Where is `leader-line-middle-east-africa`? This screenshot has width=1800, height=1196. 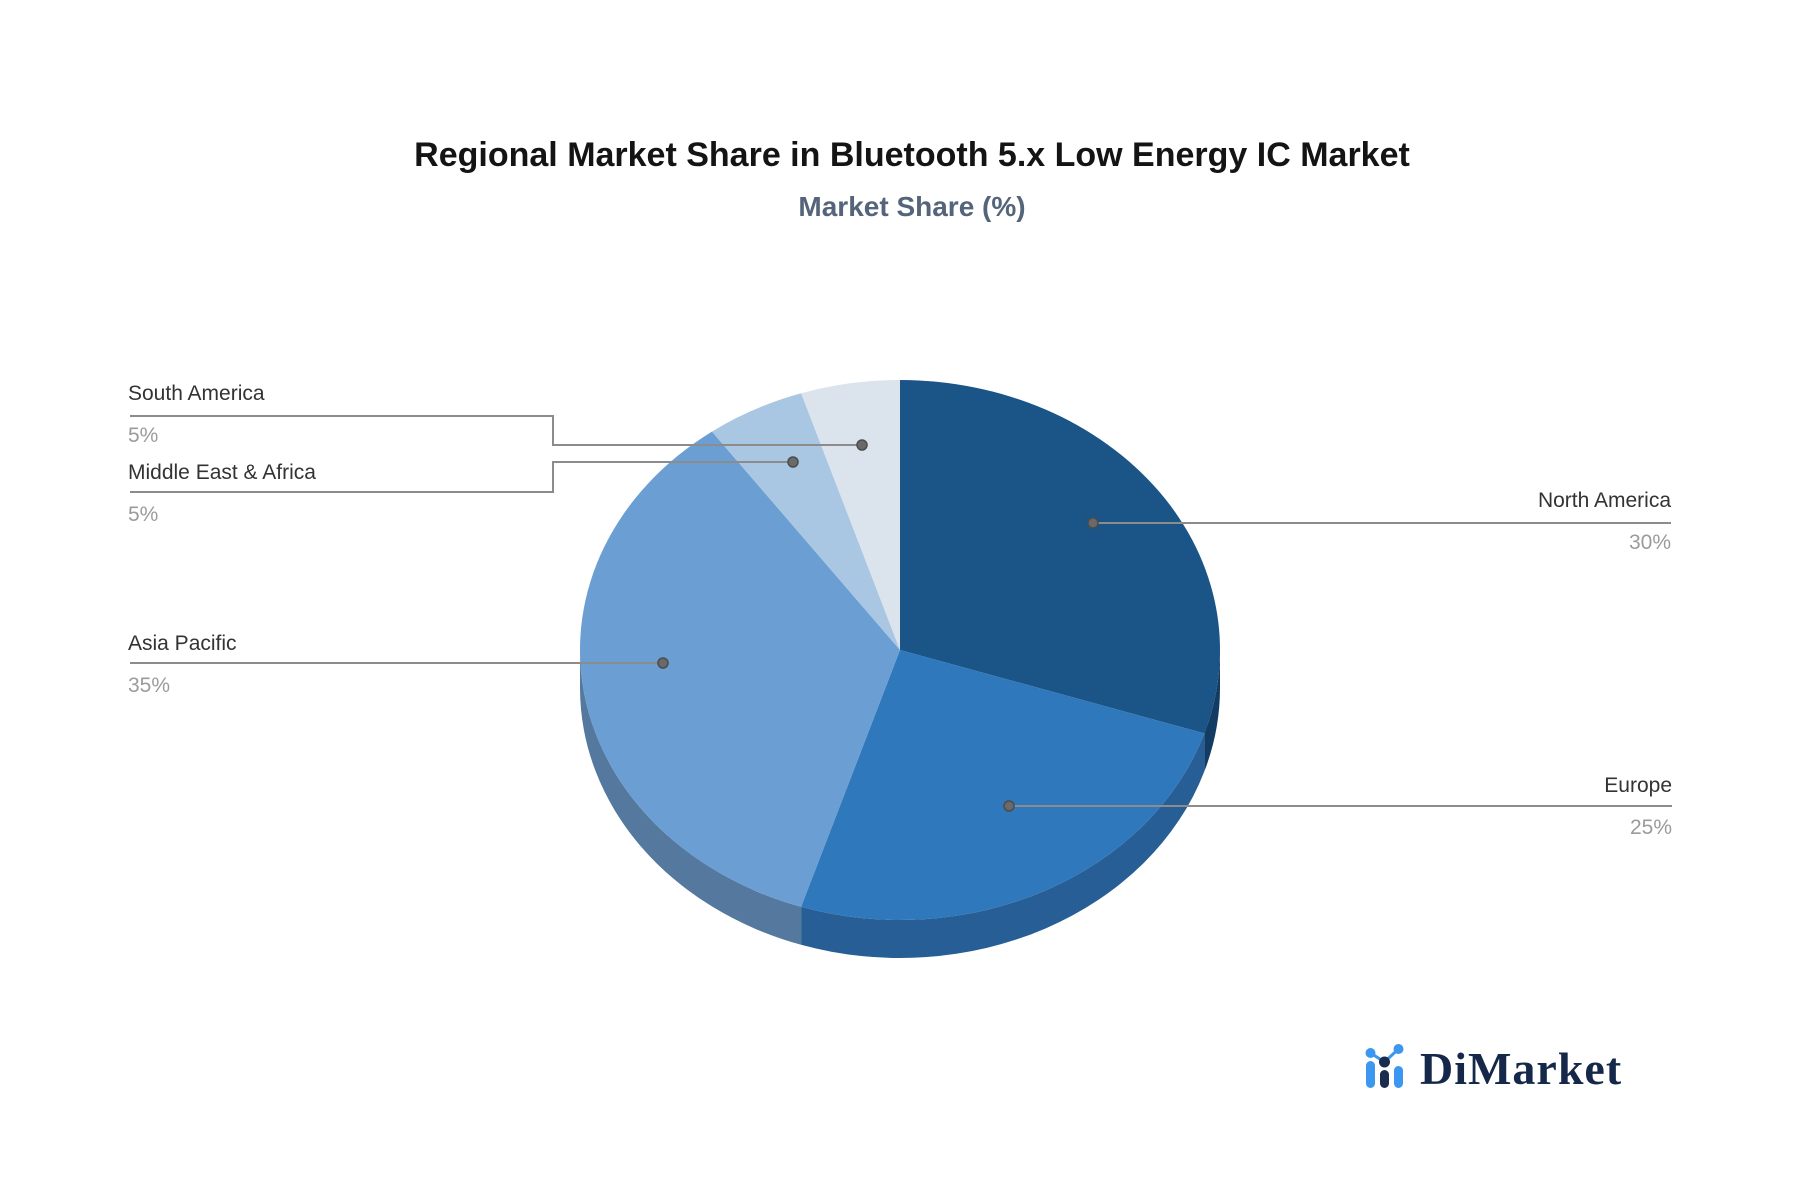
leader-line-middle-east-africa is located at coordinates (461, 477).